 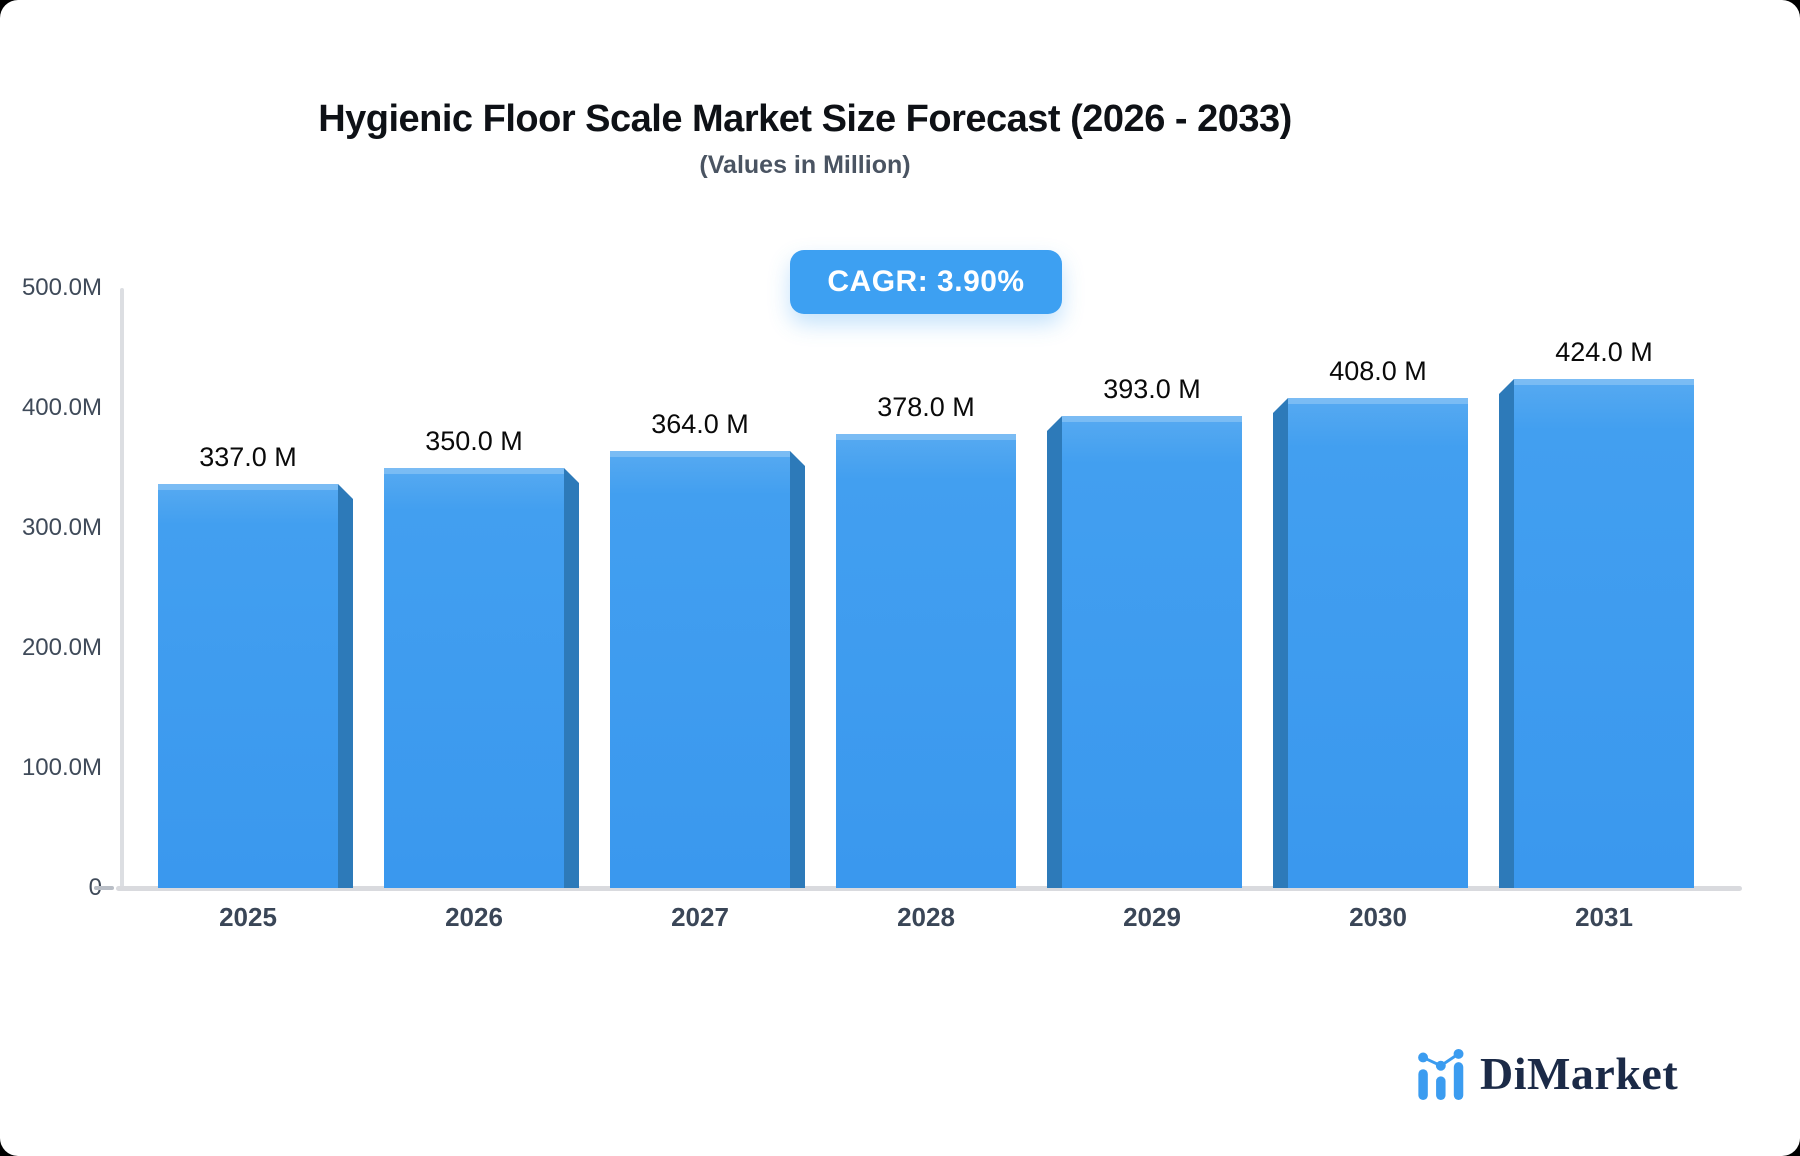 I want to click on bar-2028, so click(x=926, y=661).